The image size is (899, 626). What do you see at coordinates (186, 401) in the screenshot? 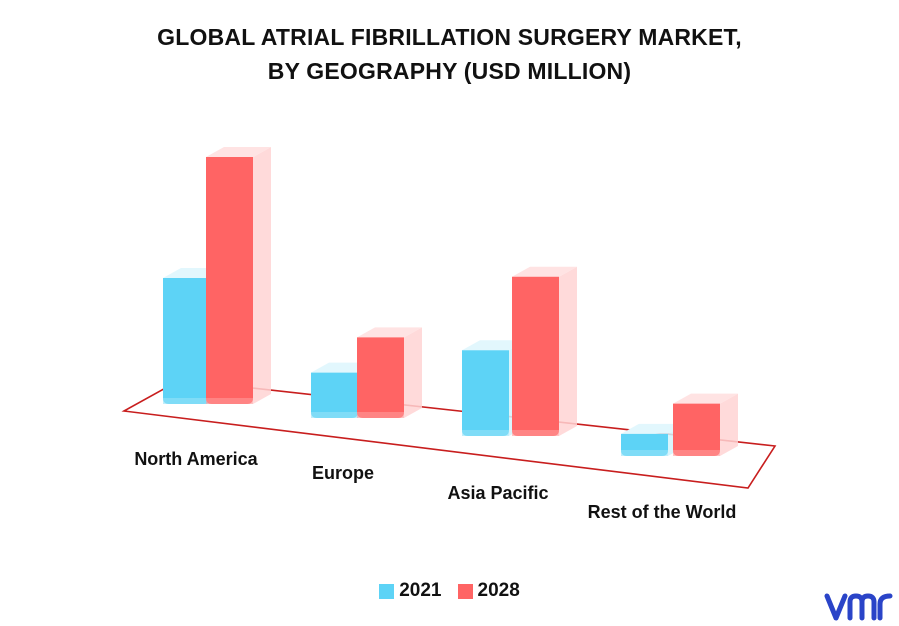
I see `bar-base-north-america-2021` at bounding box center [186, 401].